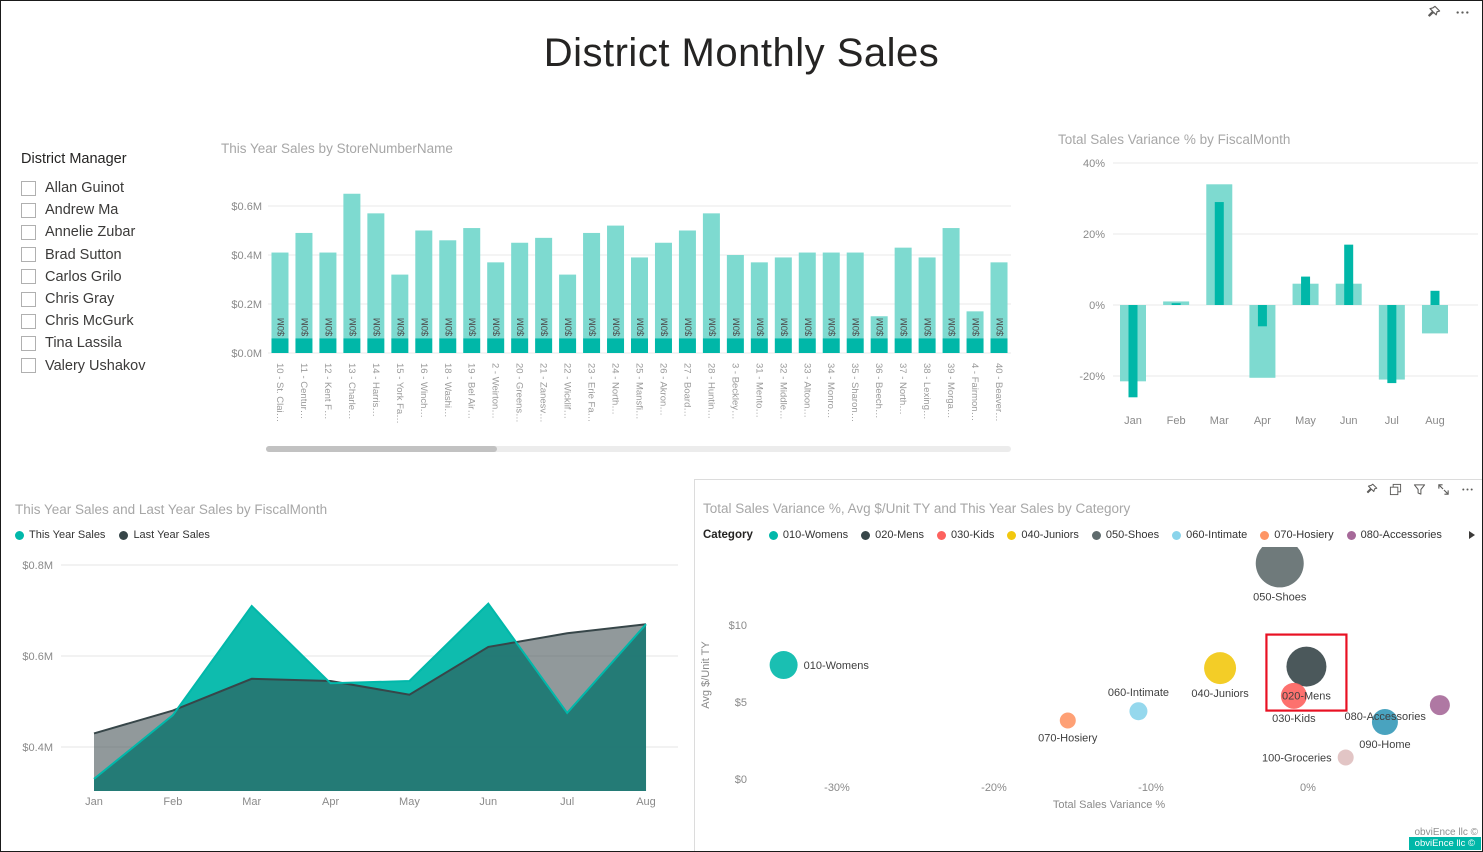 This screenshot has width=1483, height=852. Describe the element at coordinates (1384, 722) in the screenshot. I see `bubble-090-Home` at that location.